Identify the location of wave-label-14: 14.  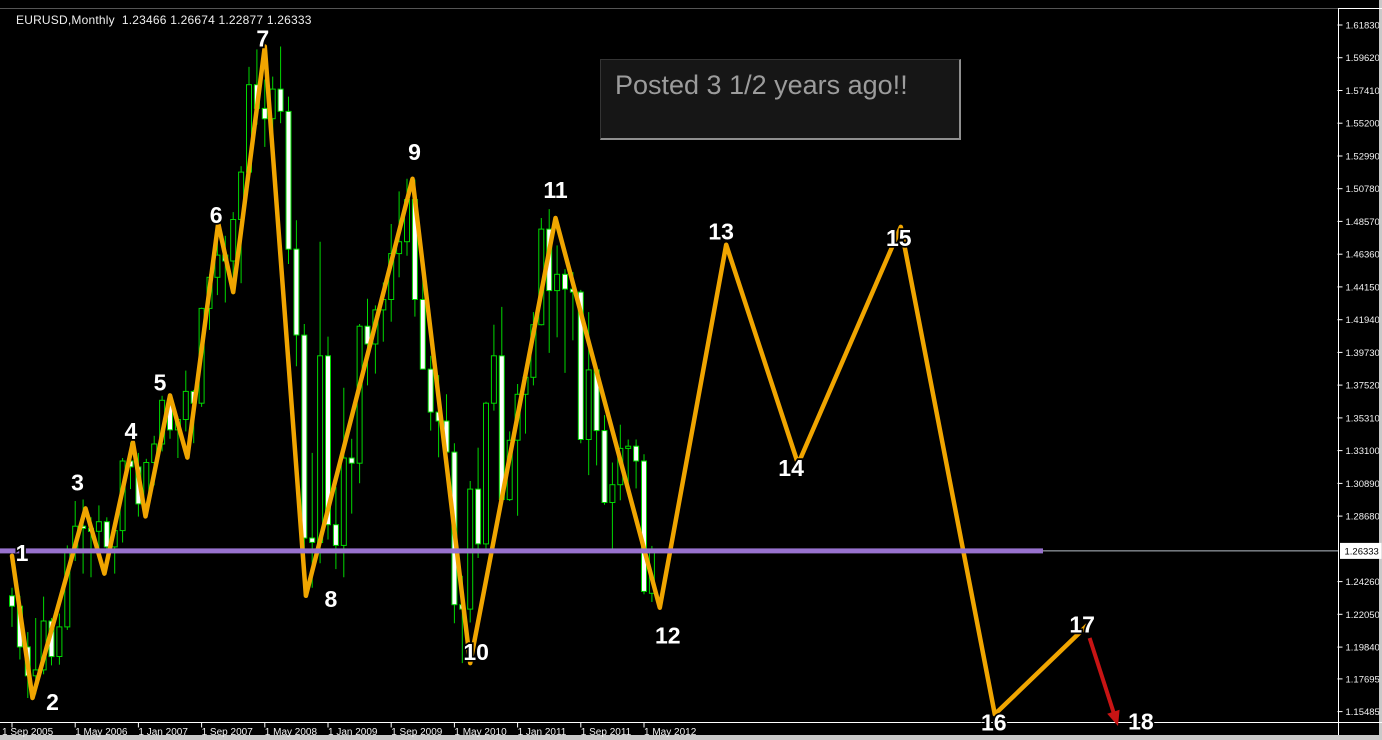
(791, 468).